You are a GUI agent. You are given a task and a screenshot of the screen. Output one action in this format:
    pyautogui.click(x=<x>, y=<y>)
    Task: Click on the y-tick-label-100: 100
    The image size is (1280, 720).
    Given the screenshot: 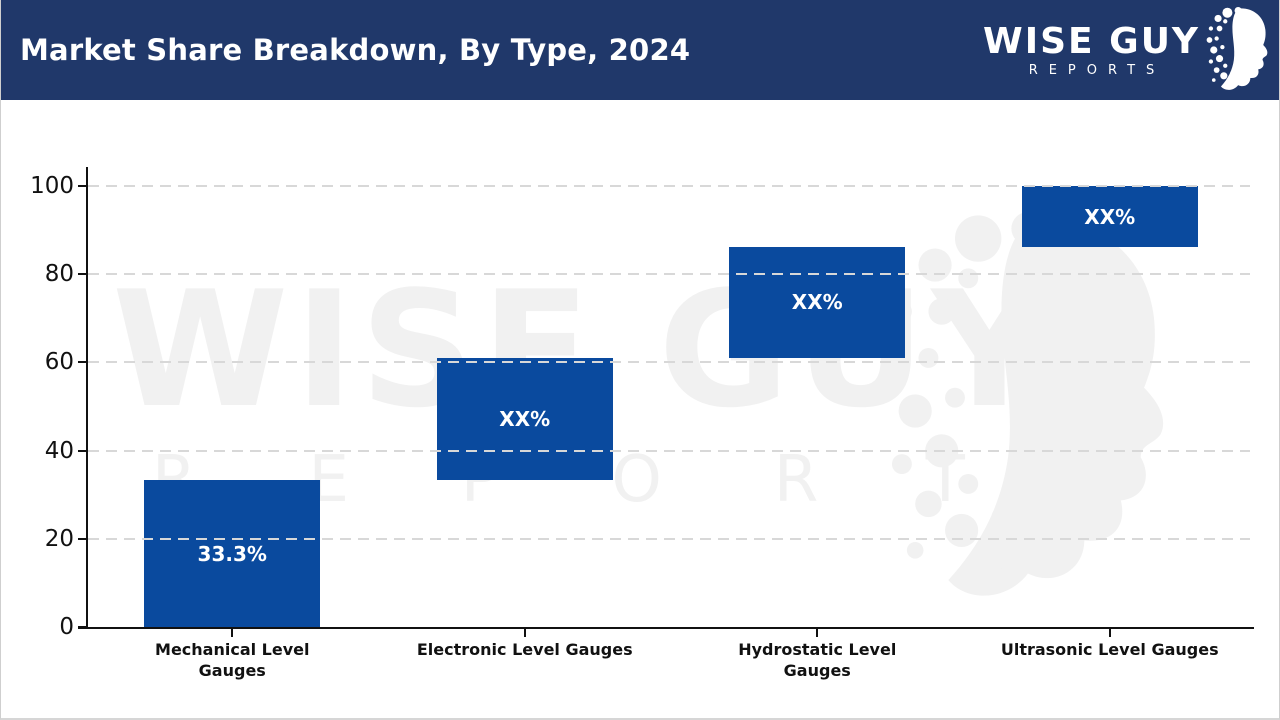 What is the action you would take?
    pyautogui.click(x=52, y=186)
    